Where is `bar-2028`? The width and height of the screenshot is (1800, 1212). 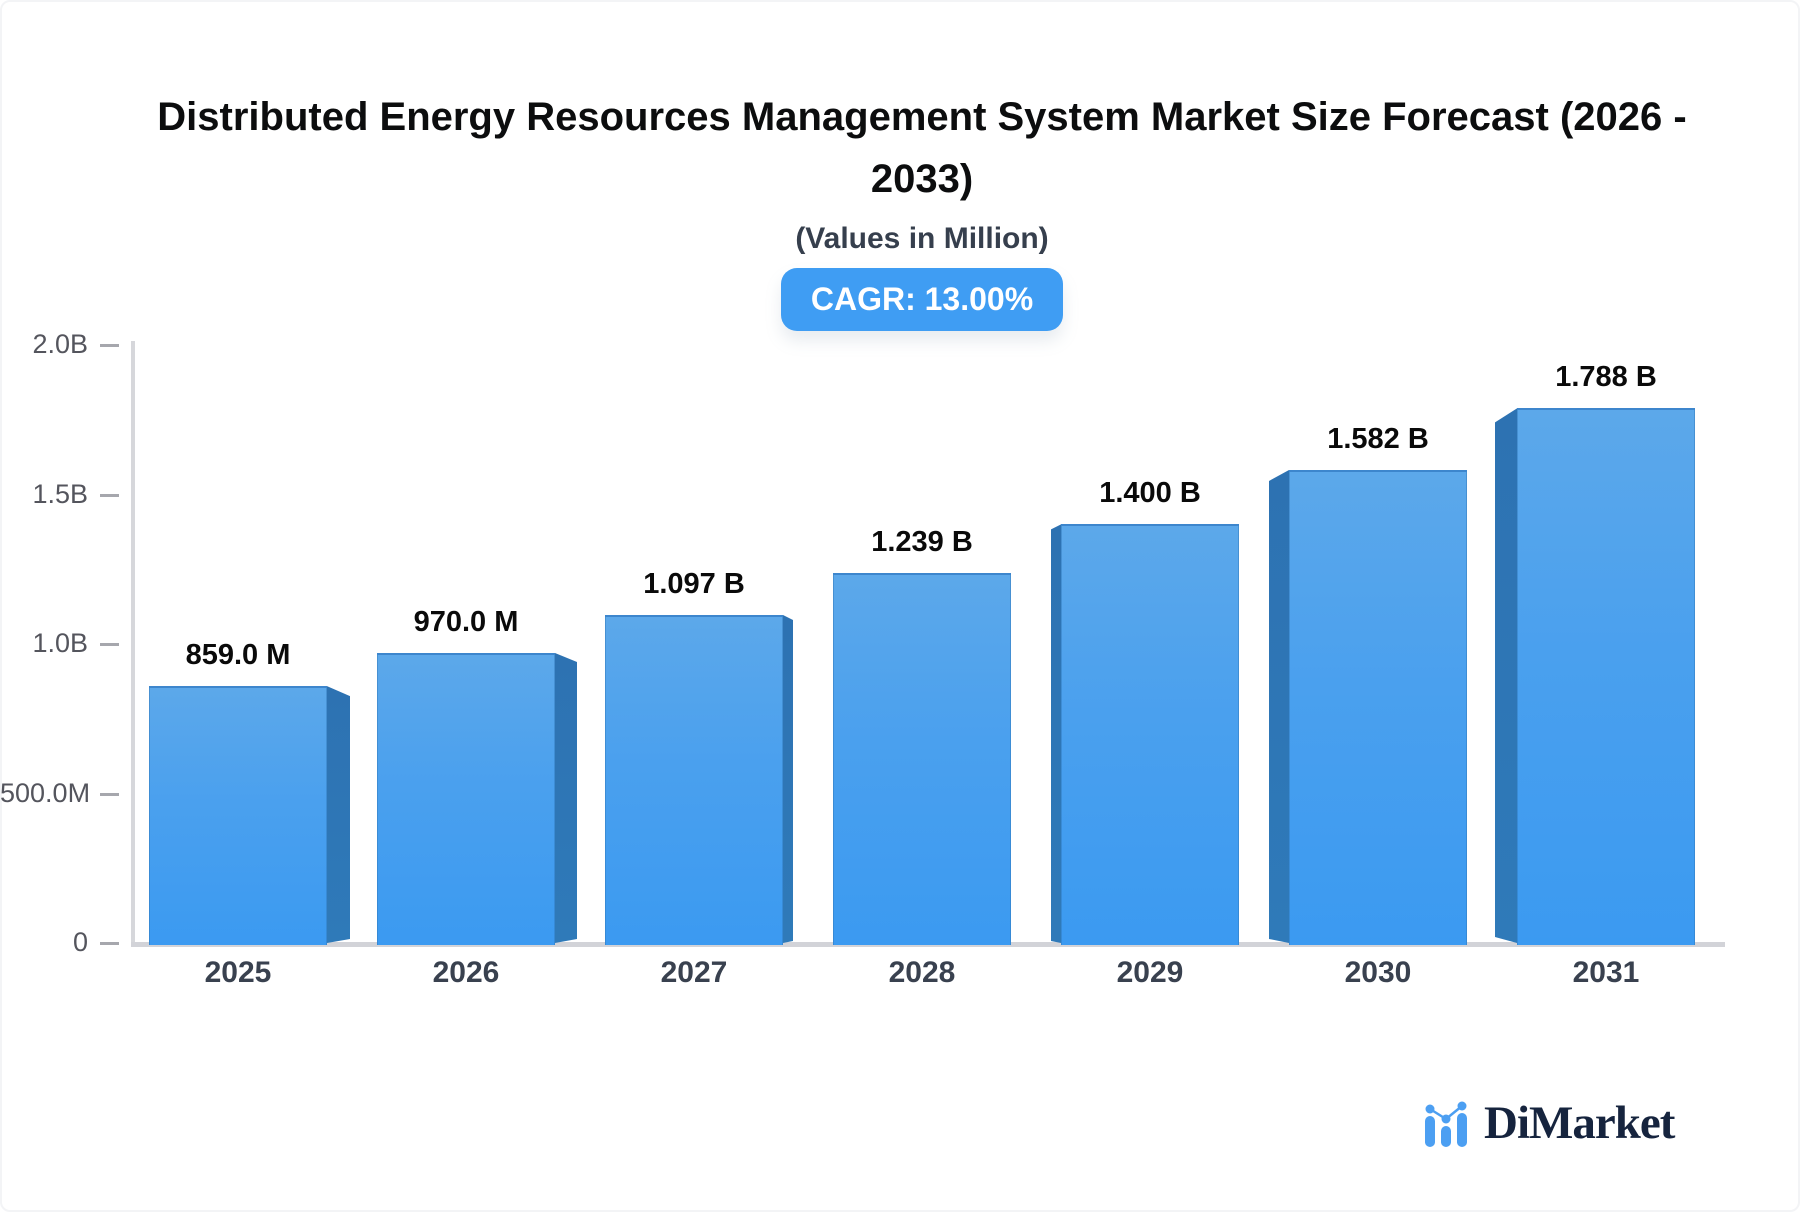
bar-2028 is located at coordinates (922, 758).